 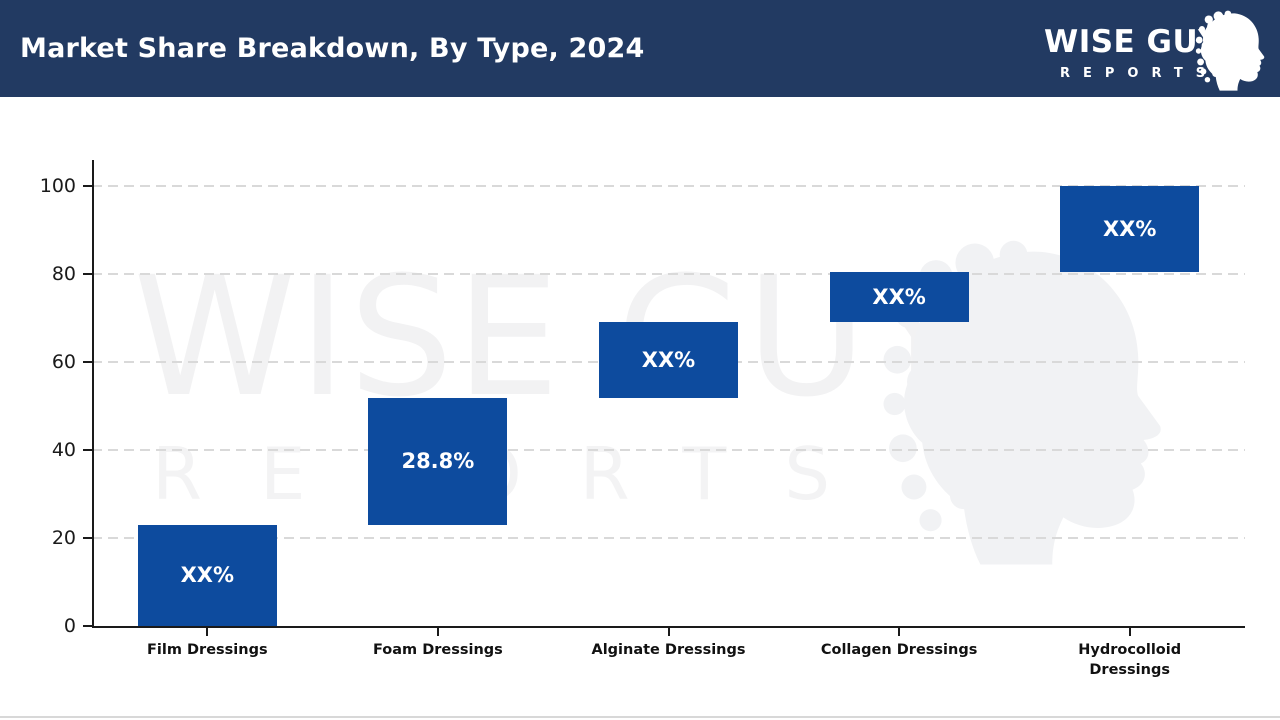 What do you see at coordinates (63, 450) in the screenshot?
I see `y-tick-label: 40` at bounding box center [63, 450].